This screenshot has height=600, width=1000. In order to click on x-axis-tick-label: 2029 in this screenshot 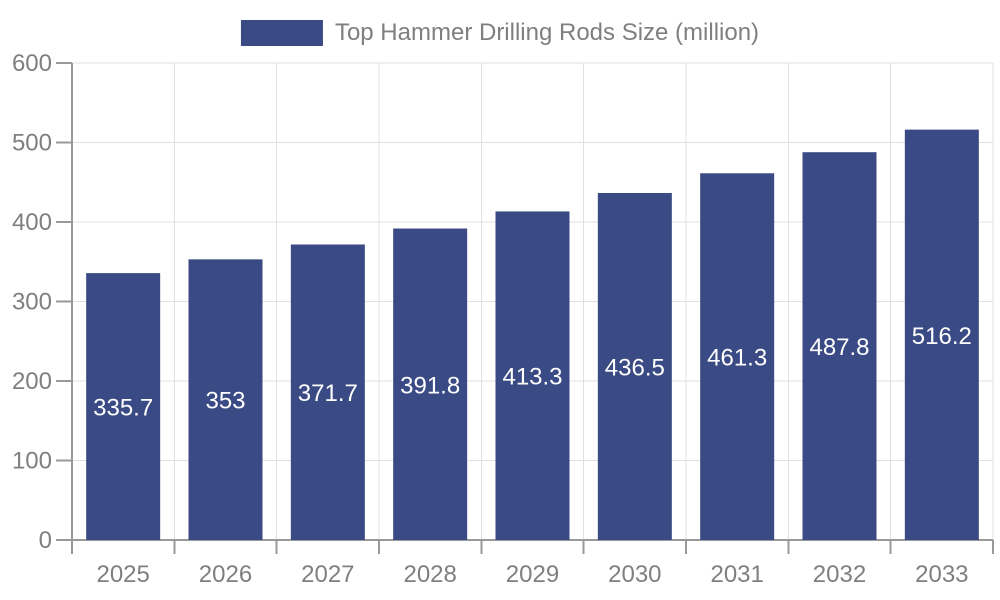, I will do `click(532, 574)`.